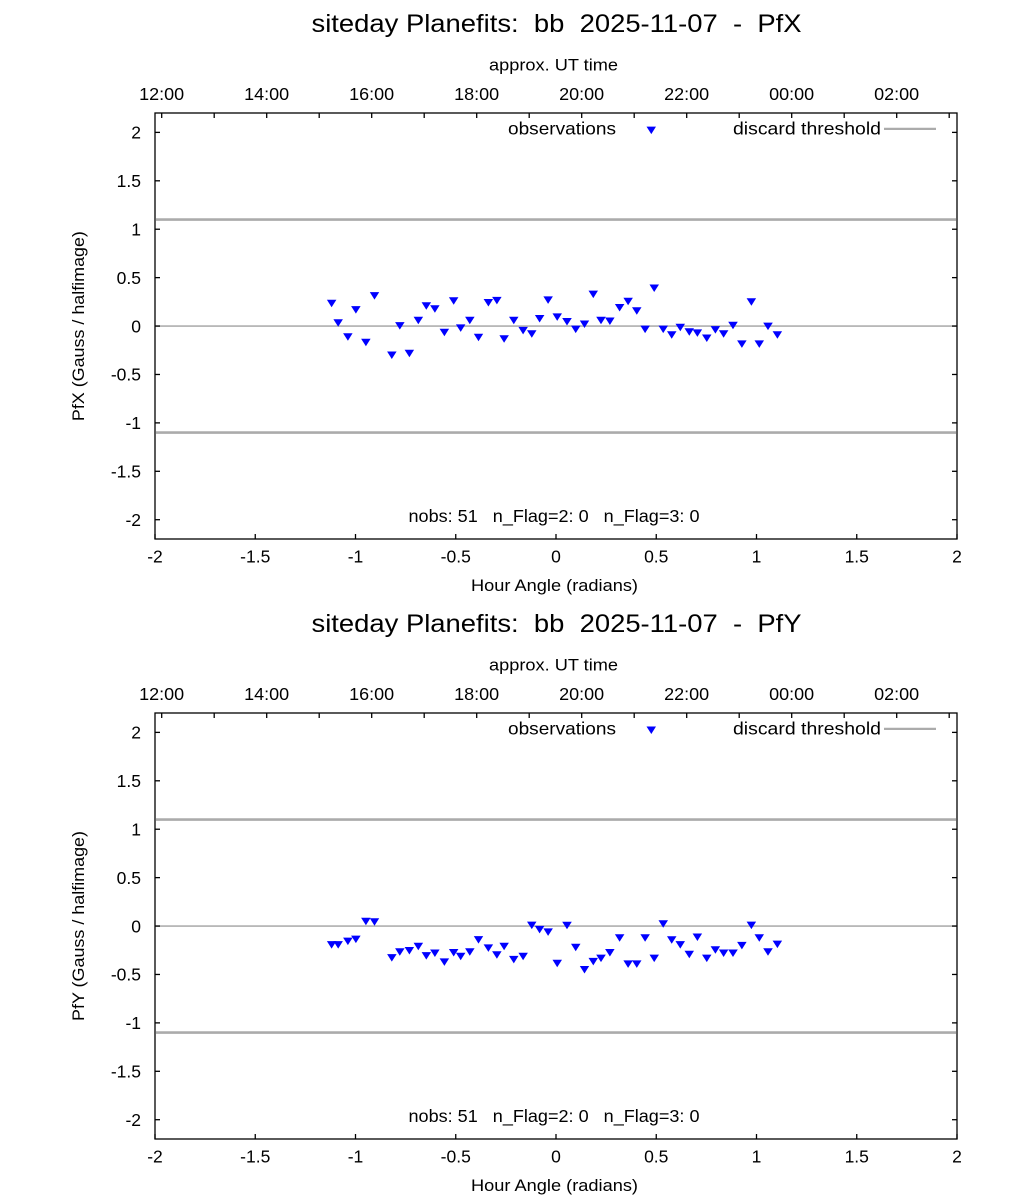  Describe the element at coordinates (557, 24) in the screenshot. I see `svg-text:siteday Planefits: bb 2025-1: siteday Planefits: bb 2025-11-07 - PfX` at that location.